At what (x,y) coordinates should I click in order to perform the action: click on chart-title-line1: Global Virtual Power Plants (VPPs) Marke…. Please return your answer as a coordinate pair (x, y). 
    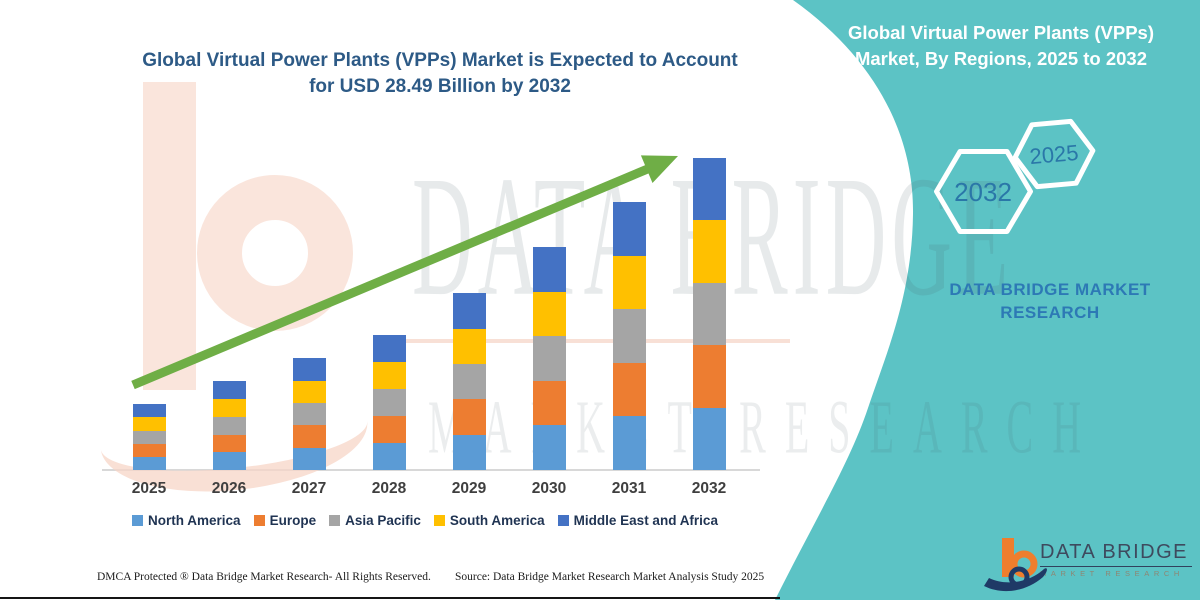
    Looking at the image, I should click on (440, 60).